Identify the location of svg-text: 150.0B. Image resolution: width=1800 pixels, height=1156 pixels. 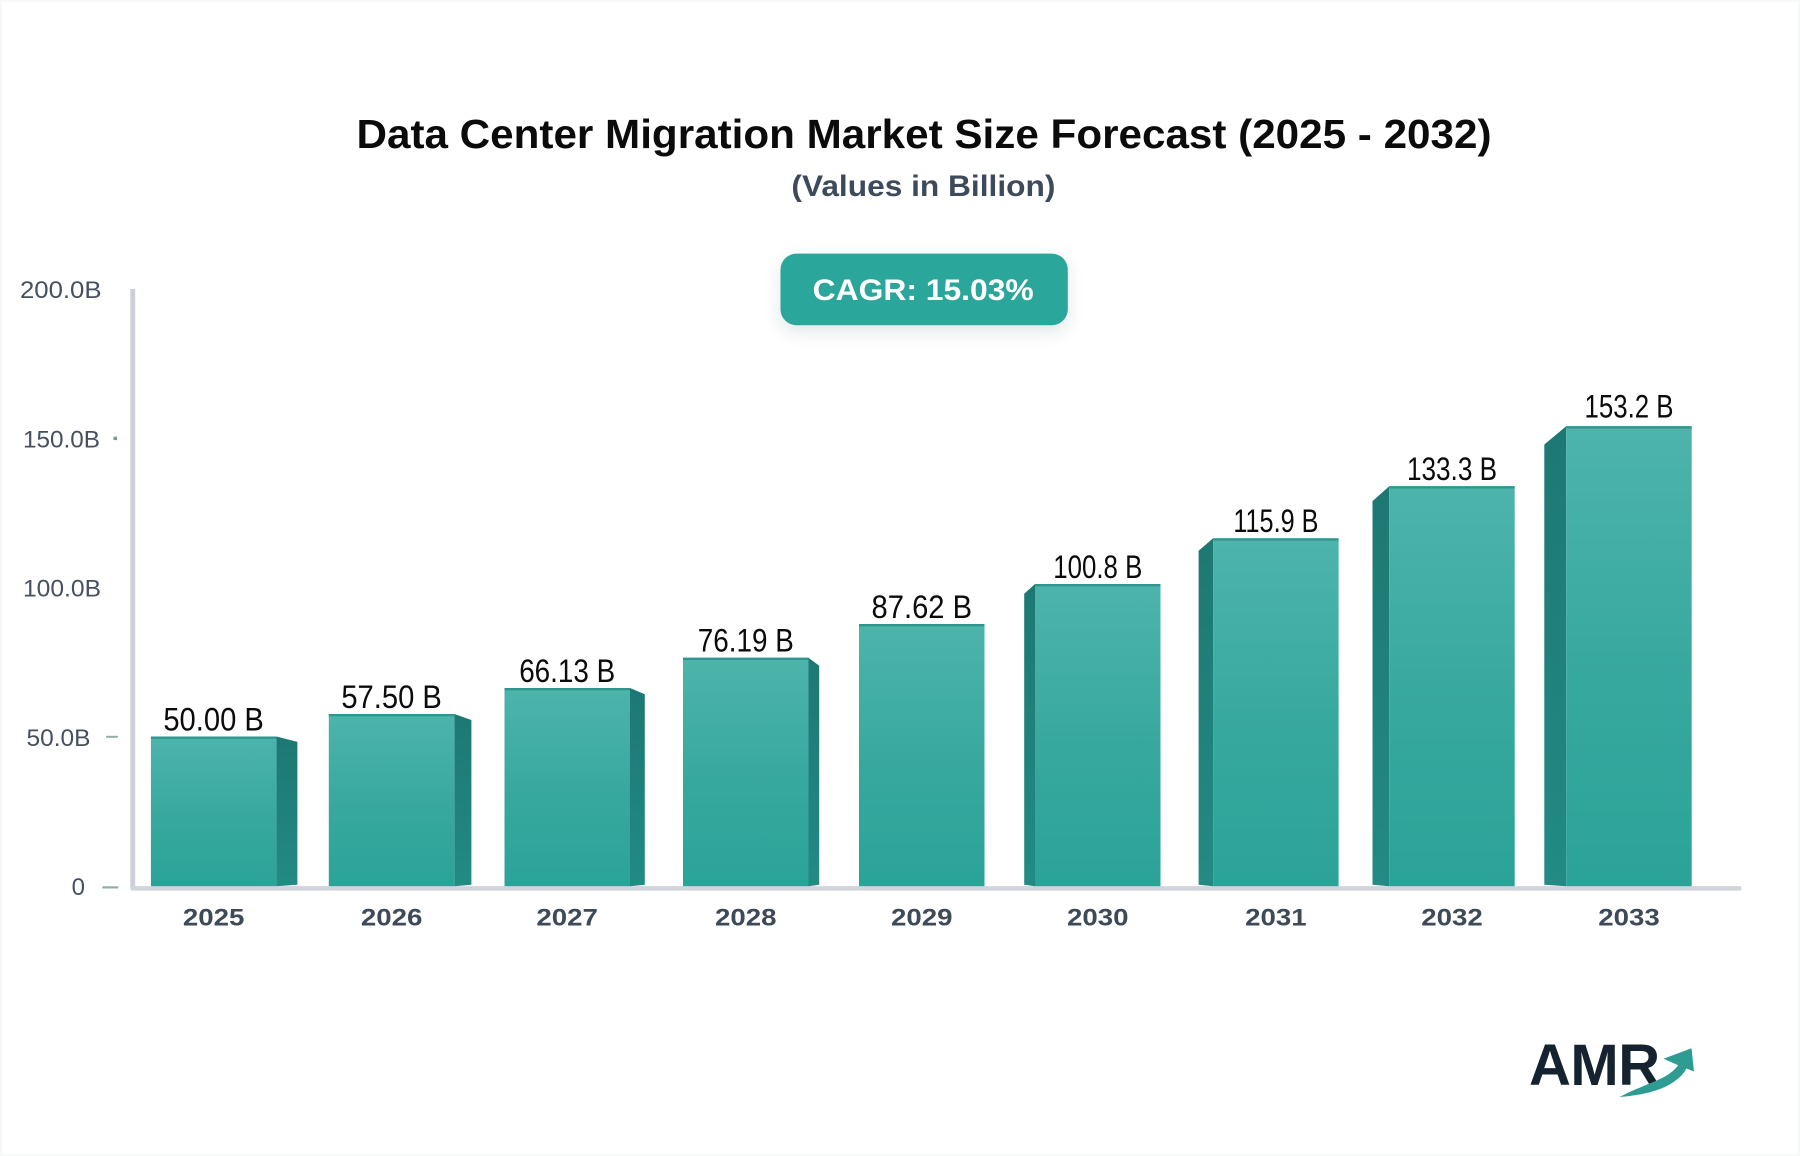
(61, 440).